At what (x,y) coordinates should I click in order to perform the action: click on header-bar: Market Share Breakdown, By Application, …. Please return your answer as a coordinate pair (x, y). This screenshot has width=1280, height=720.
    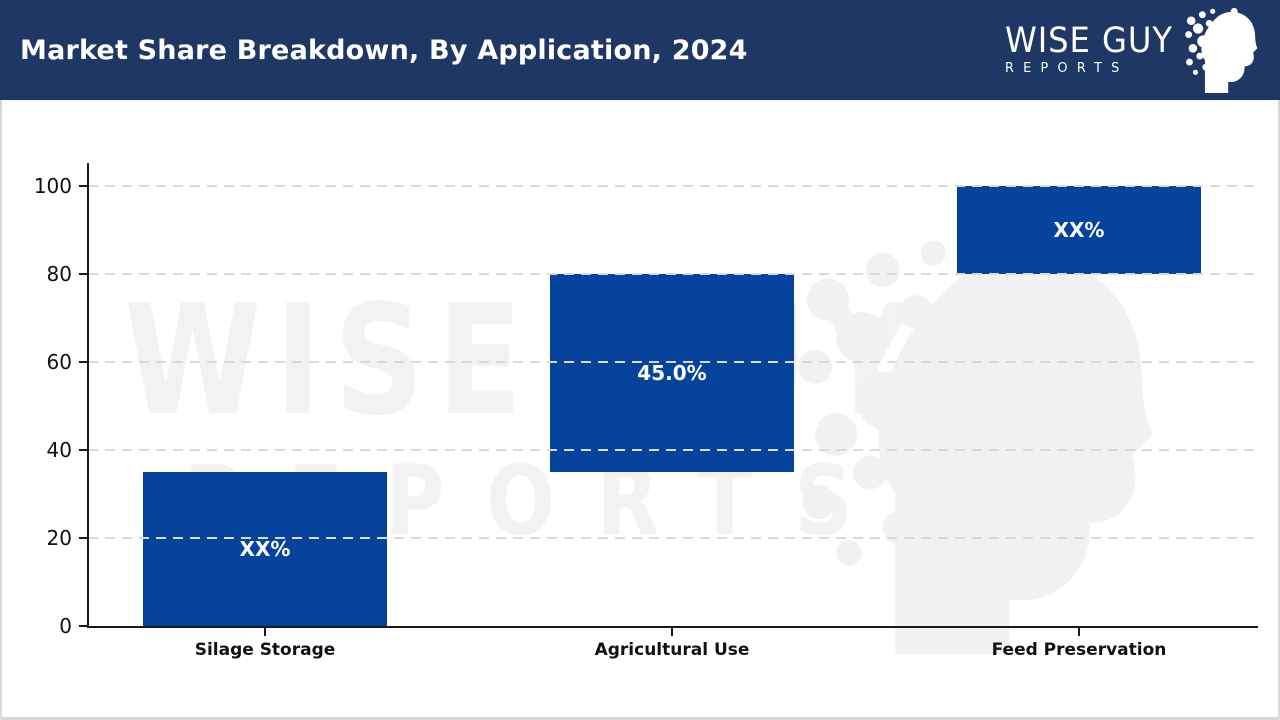
    Looking at the image, I should click on (640, 50).